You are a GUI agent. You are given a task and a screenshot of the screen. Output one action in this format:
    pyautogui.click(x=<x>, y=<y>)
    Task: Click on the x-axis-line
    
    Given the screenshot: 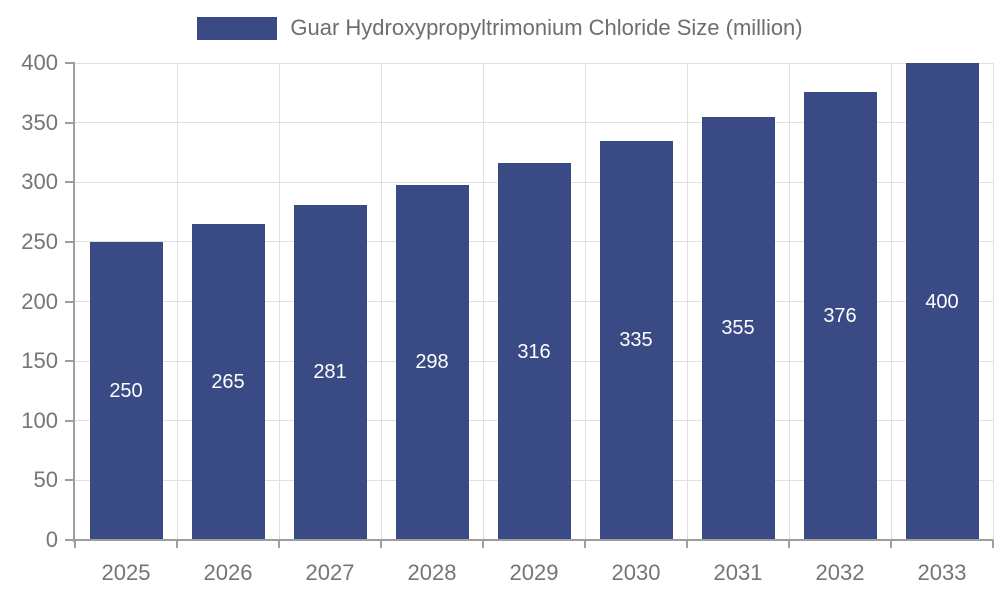 What is the action you would take?
    pyautogui.click(x=533, y=540)
    